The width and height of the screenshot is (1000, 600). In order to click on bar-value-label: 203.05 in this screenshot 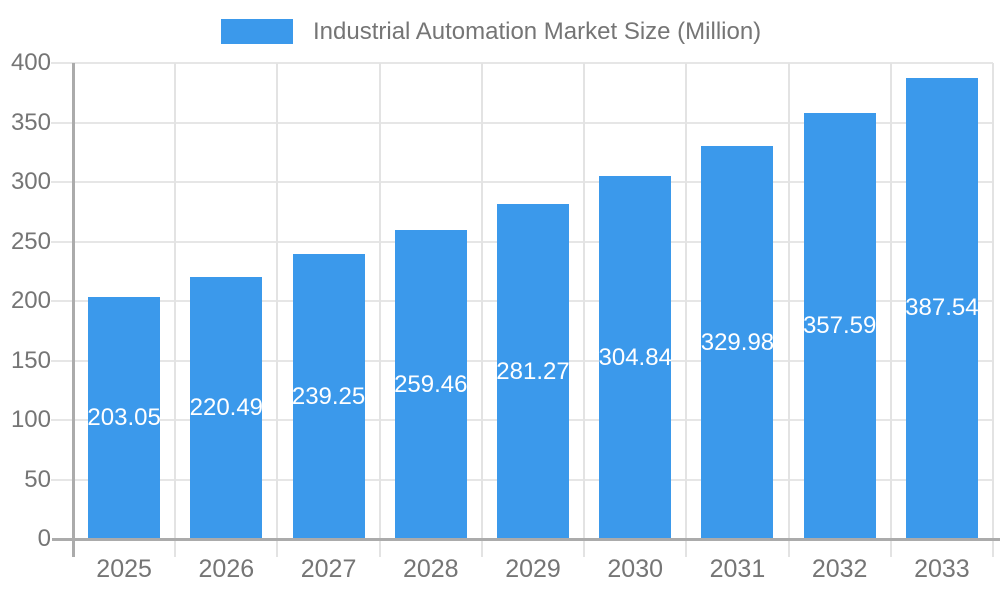, I will do `click(124, 418)`.